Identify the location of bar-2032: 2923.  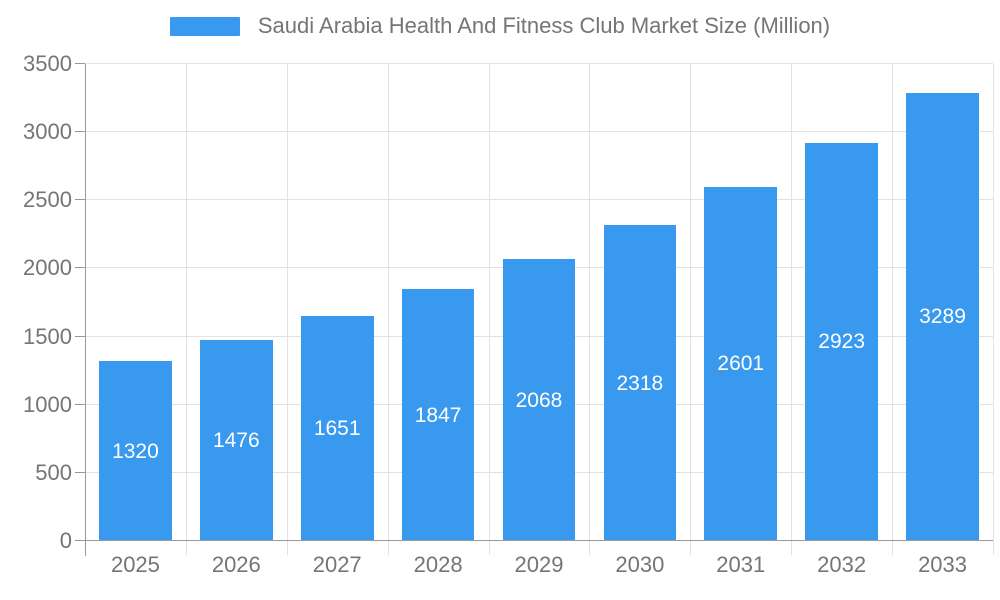
(841, 341).